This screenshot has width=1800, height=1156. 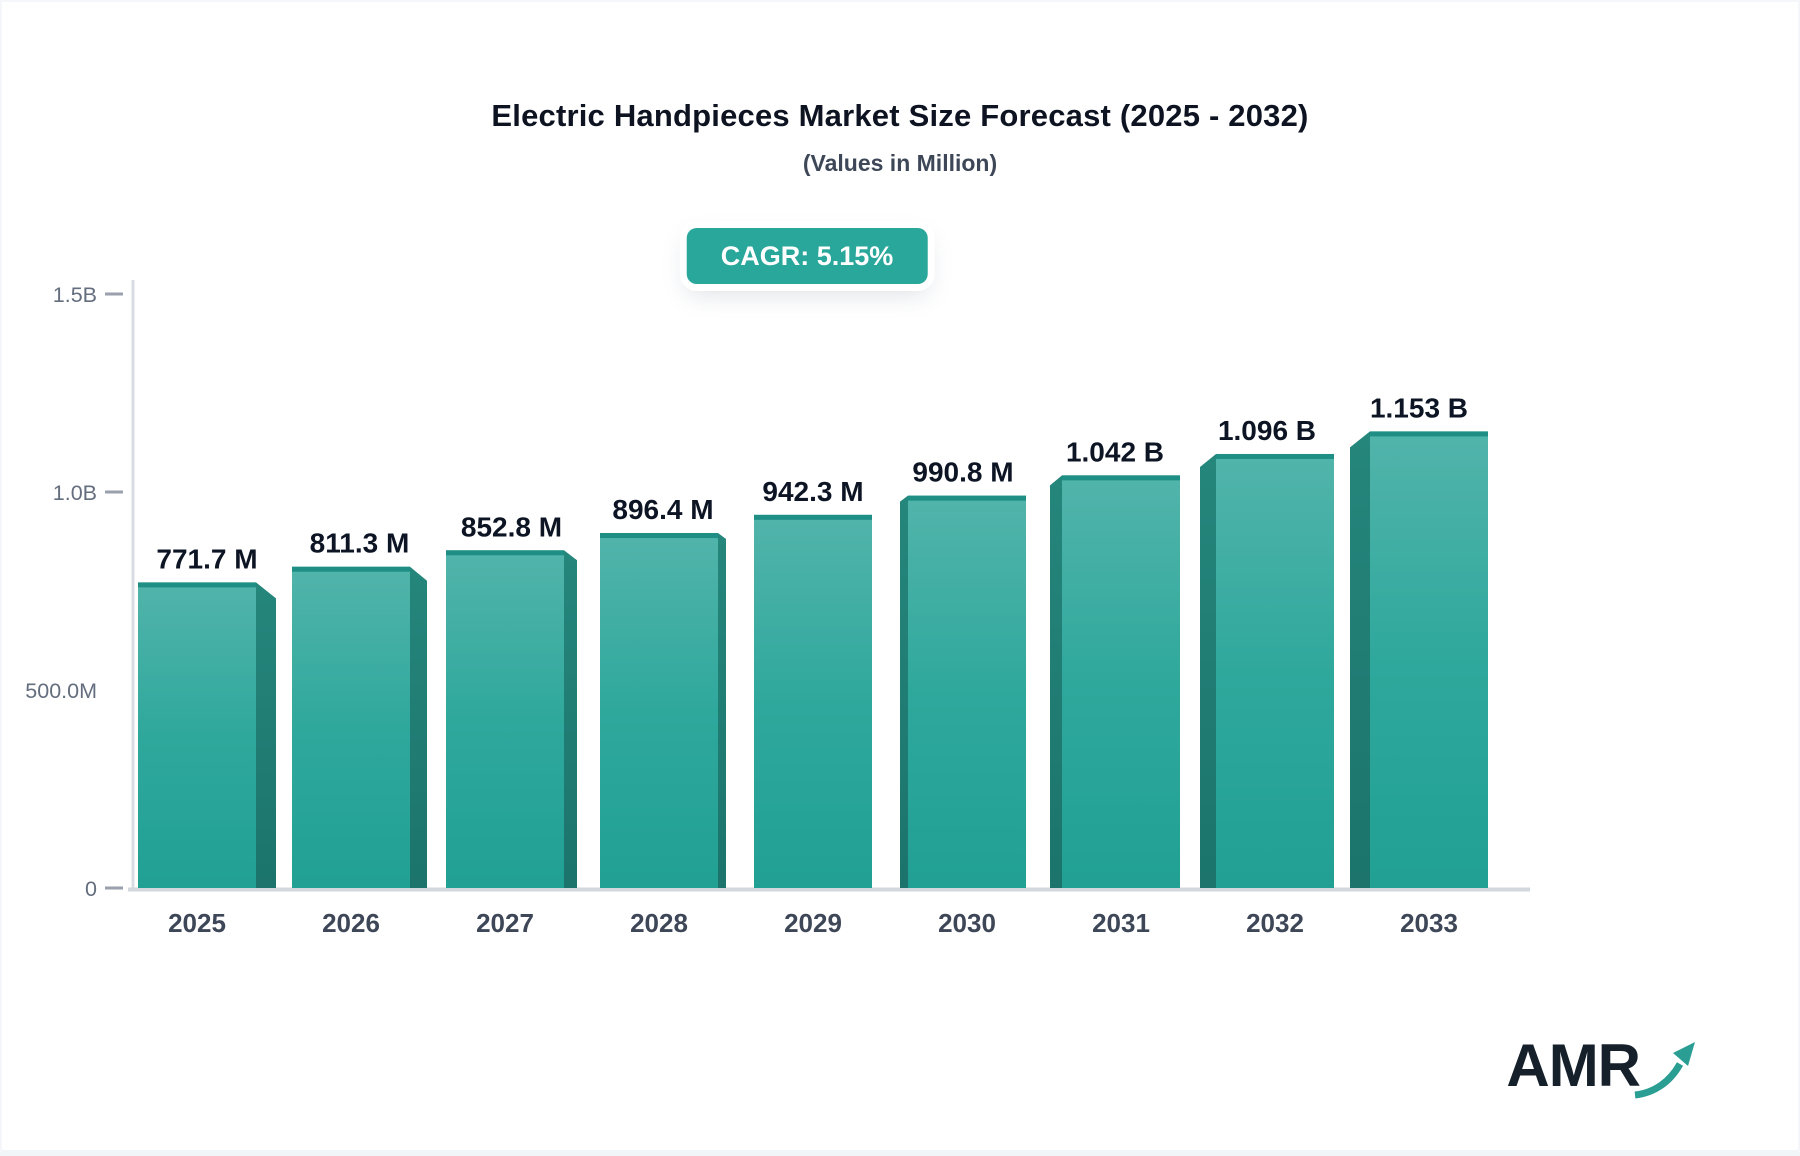 I want to click on bar-2030-side-face, so click(x=904, y=691).